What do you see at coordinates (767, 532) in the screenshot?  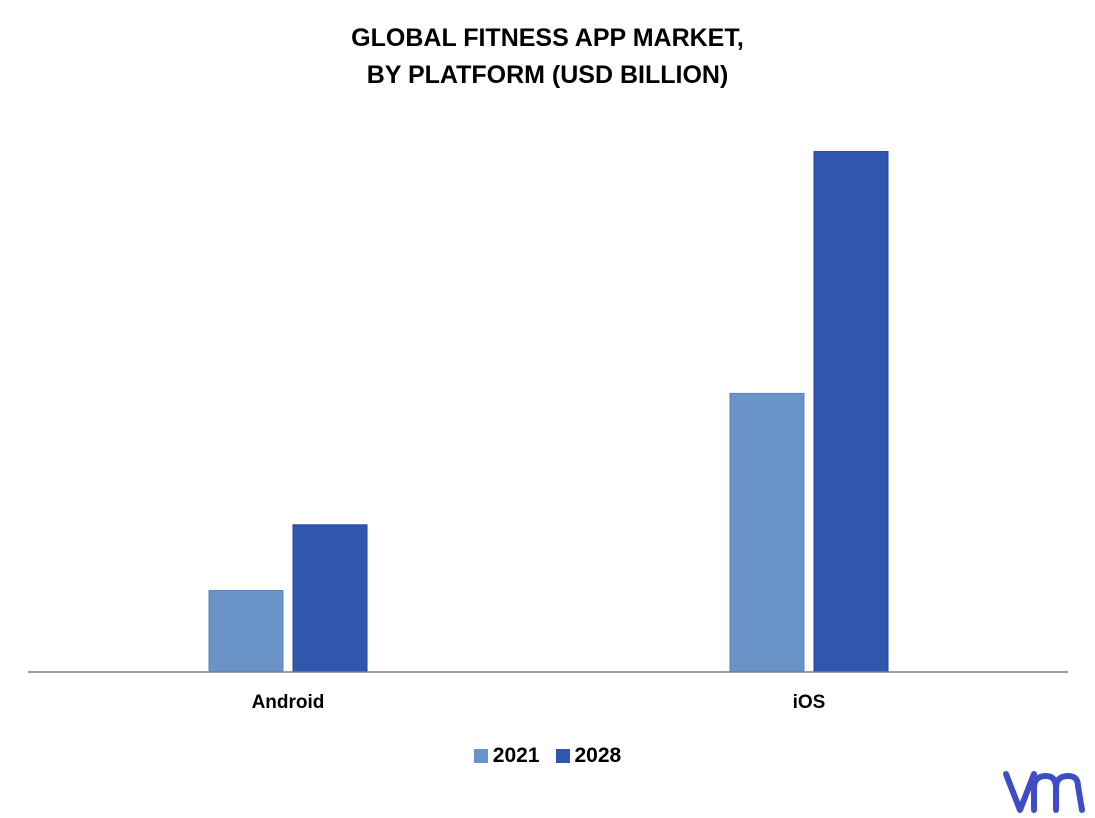 I see `bar-ios-2021` at bounding box center [767, 532].